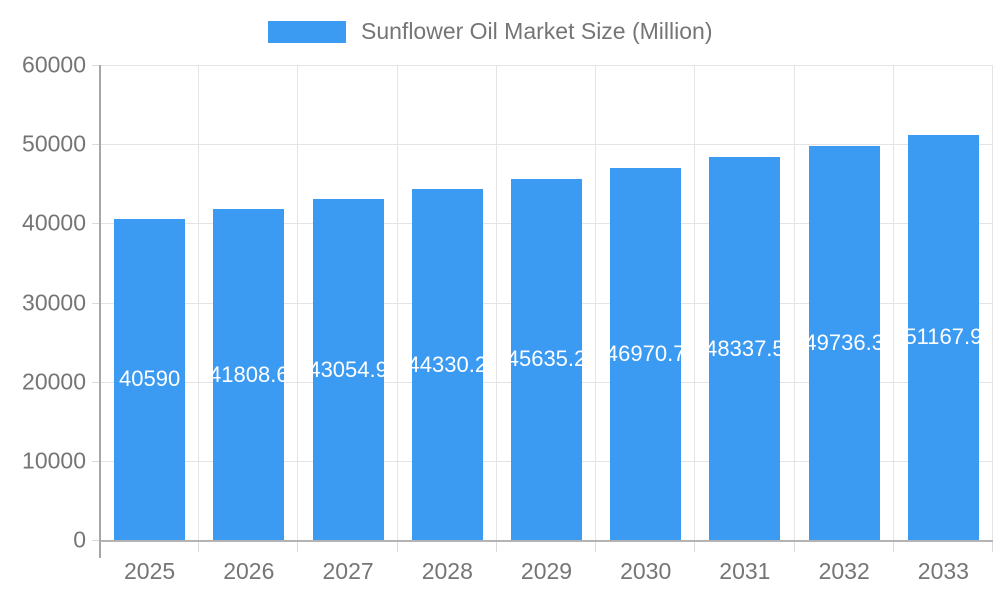  I want to click on bar: 45635.2, so click(546, 359).